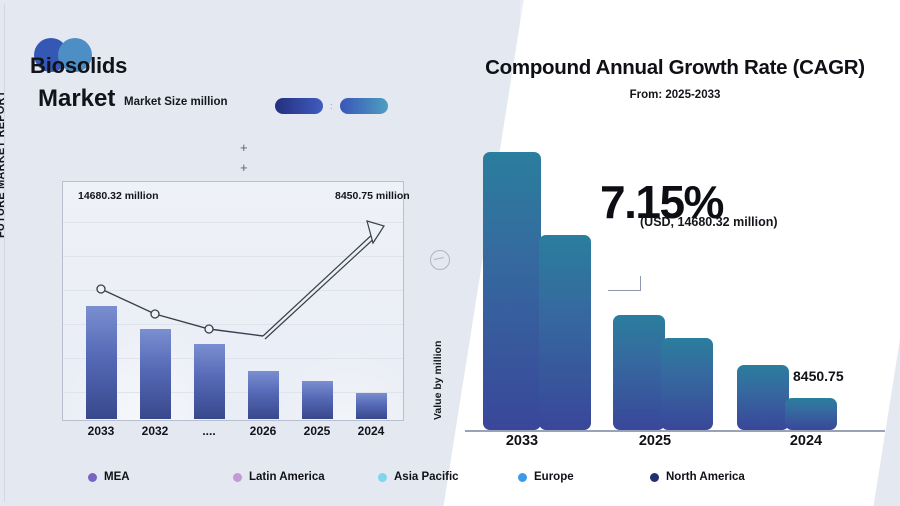 This screenshot has height=506, width=900. Describe the element at coordinates (811, 414) in the screenshot. I see `bar-2024-lower` at that location.